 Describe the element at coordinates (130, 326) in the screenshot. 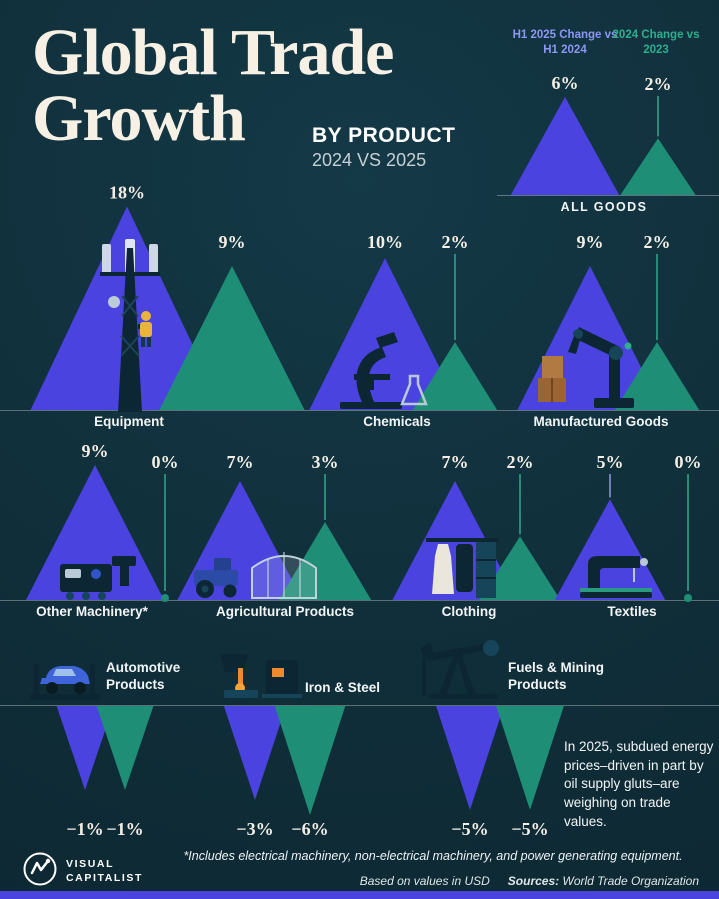

I see `equipment-icon` at that location.